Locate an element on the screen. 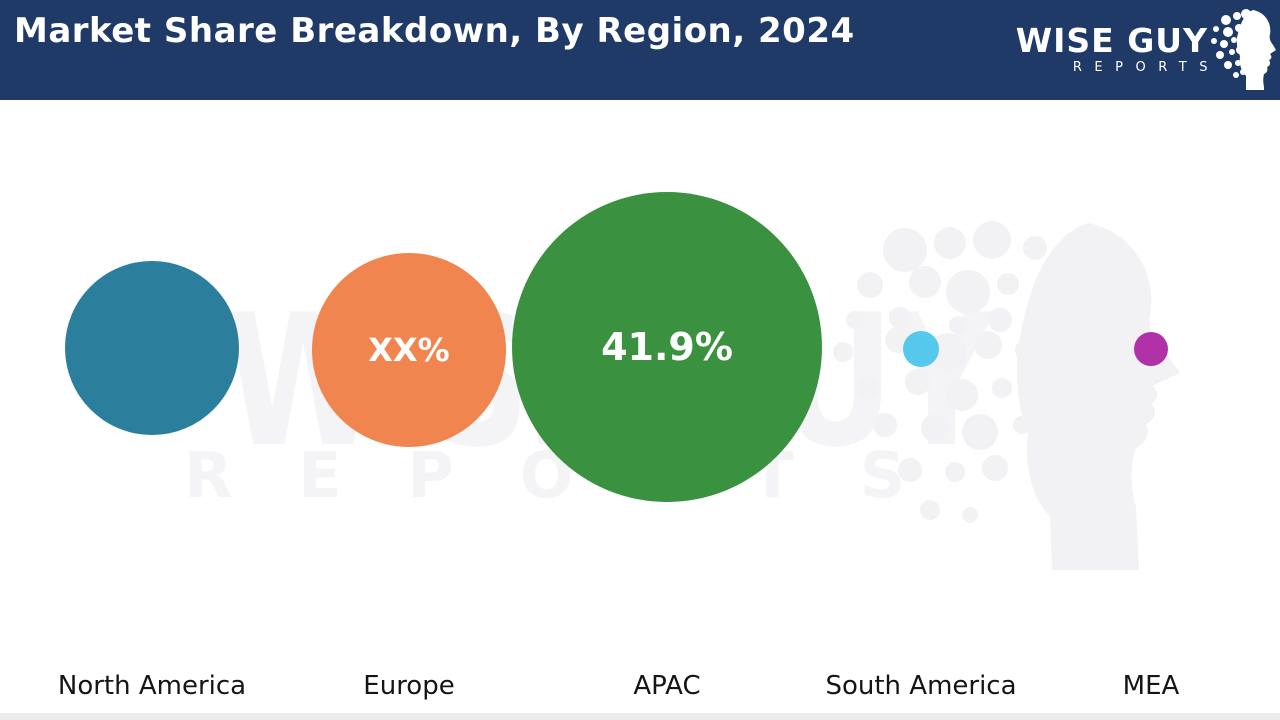 The width and height of the screenshot is (1280, 720). category-label-europe: Europe is located at coordinates (409, 686).